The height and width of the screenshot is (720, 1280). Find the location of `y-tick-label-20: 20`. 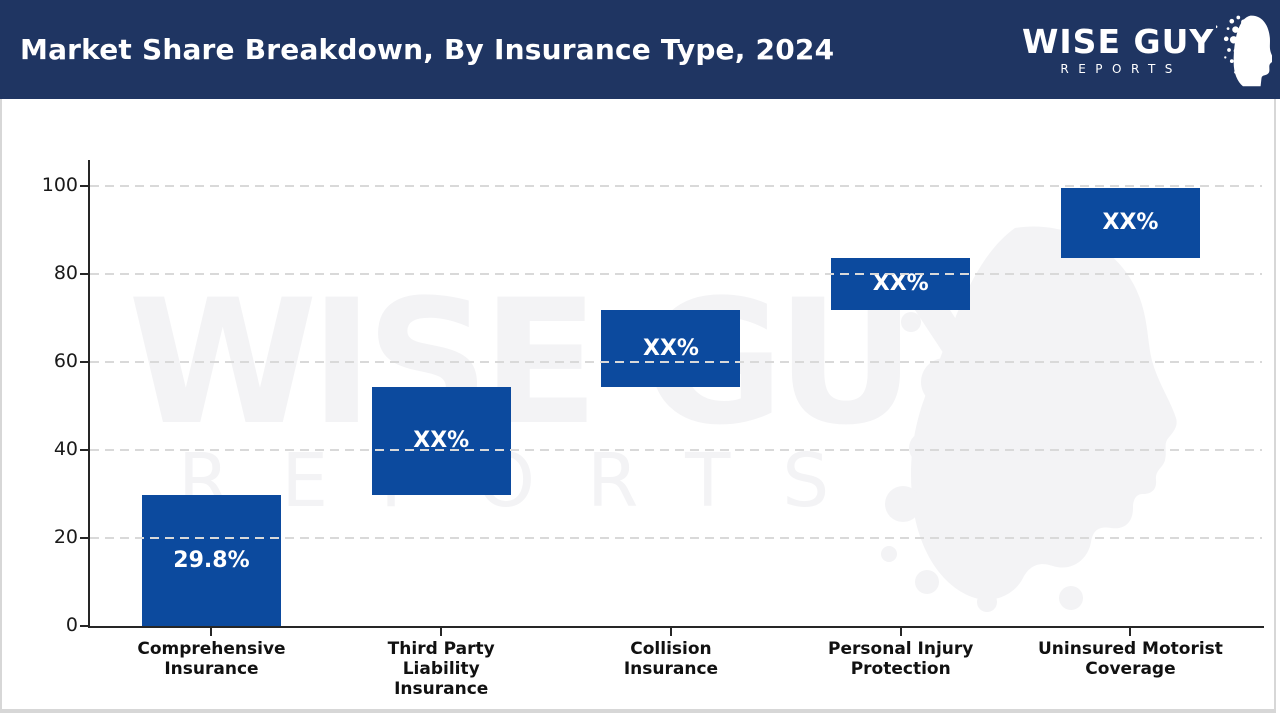

y-tick-label-20: 20 is located at coordinates (65, 536).